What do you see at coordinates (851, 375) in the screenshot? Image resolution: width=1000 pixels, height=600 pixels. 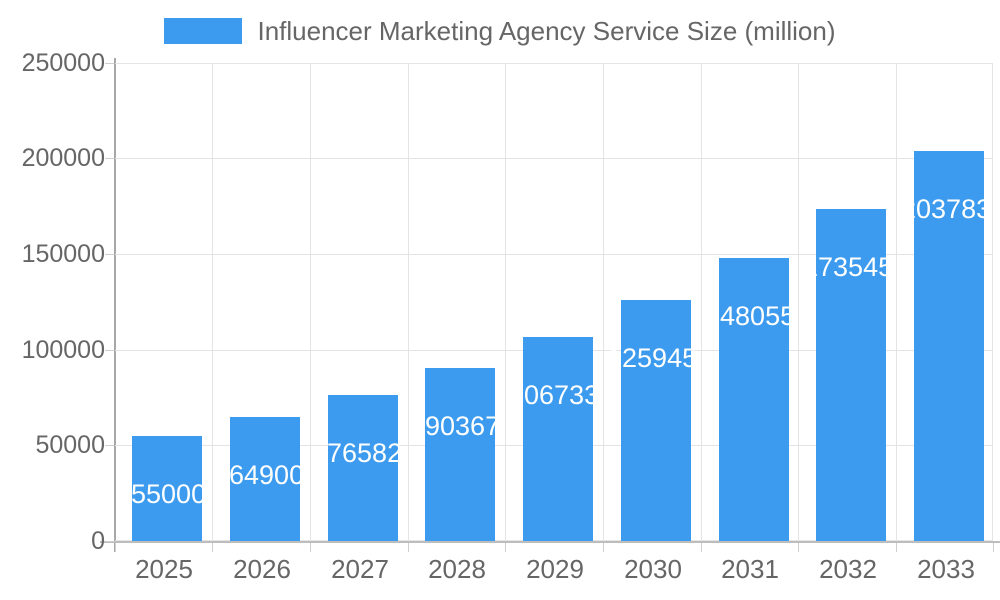 I see `bar-2032` at bounding box center [851, 375].